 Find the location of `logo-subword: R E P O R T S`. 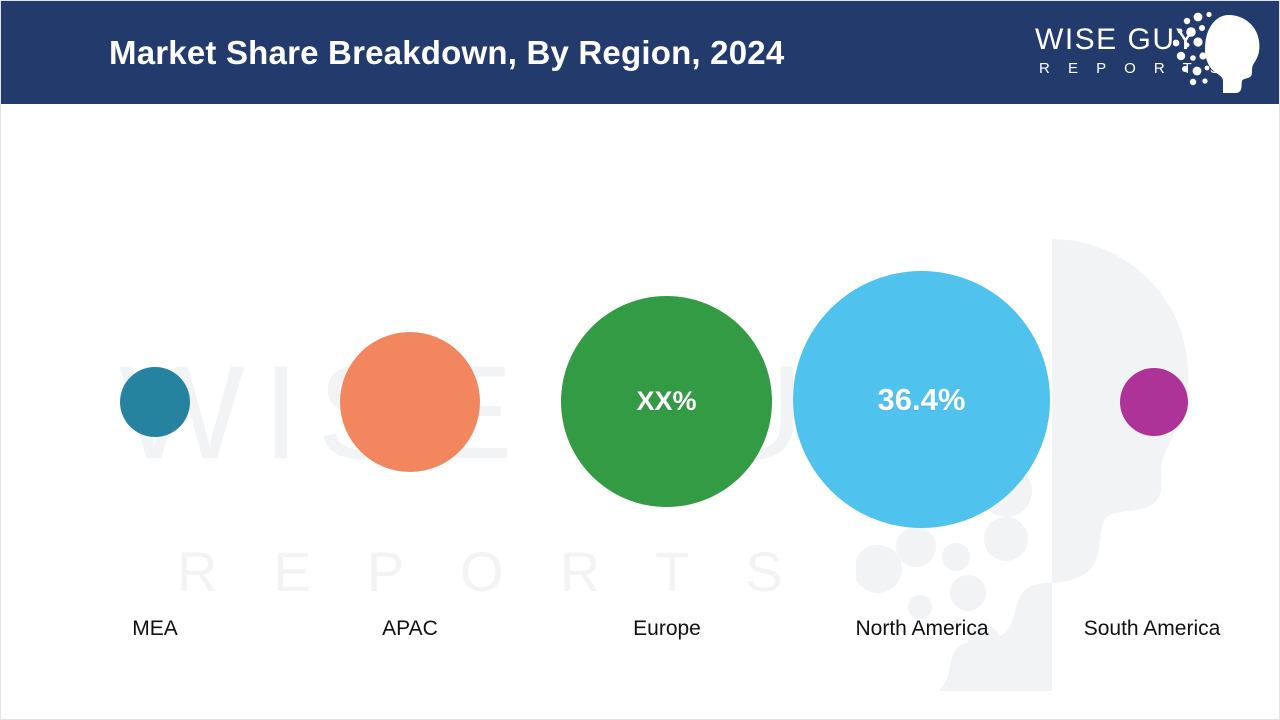

logo-subword: R E P O R T S is located at coordinates (1133, 68).